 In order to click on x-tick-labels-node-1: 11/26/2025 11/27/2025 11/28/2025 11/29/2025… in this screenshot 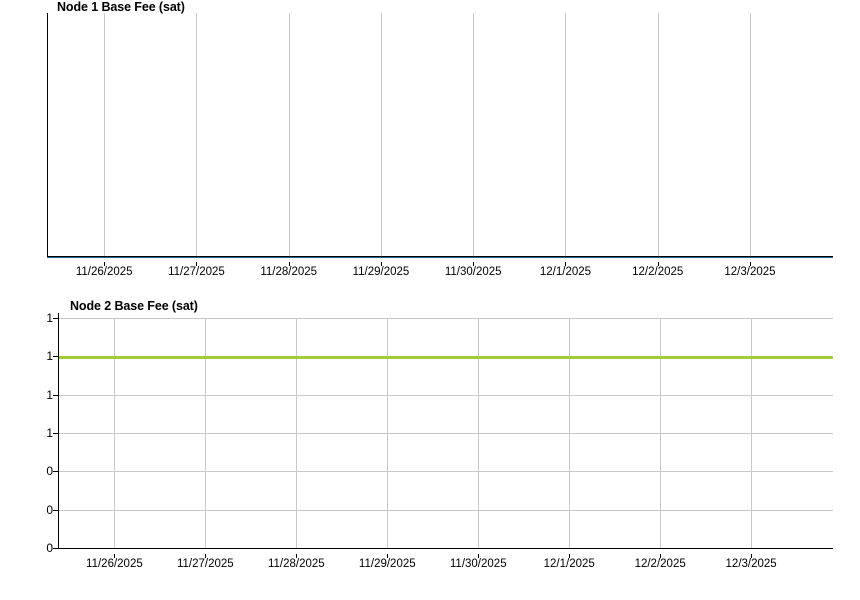, I will do `click(440, 271)`.